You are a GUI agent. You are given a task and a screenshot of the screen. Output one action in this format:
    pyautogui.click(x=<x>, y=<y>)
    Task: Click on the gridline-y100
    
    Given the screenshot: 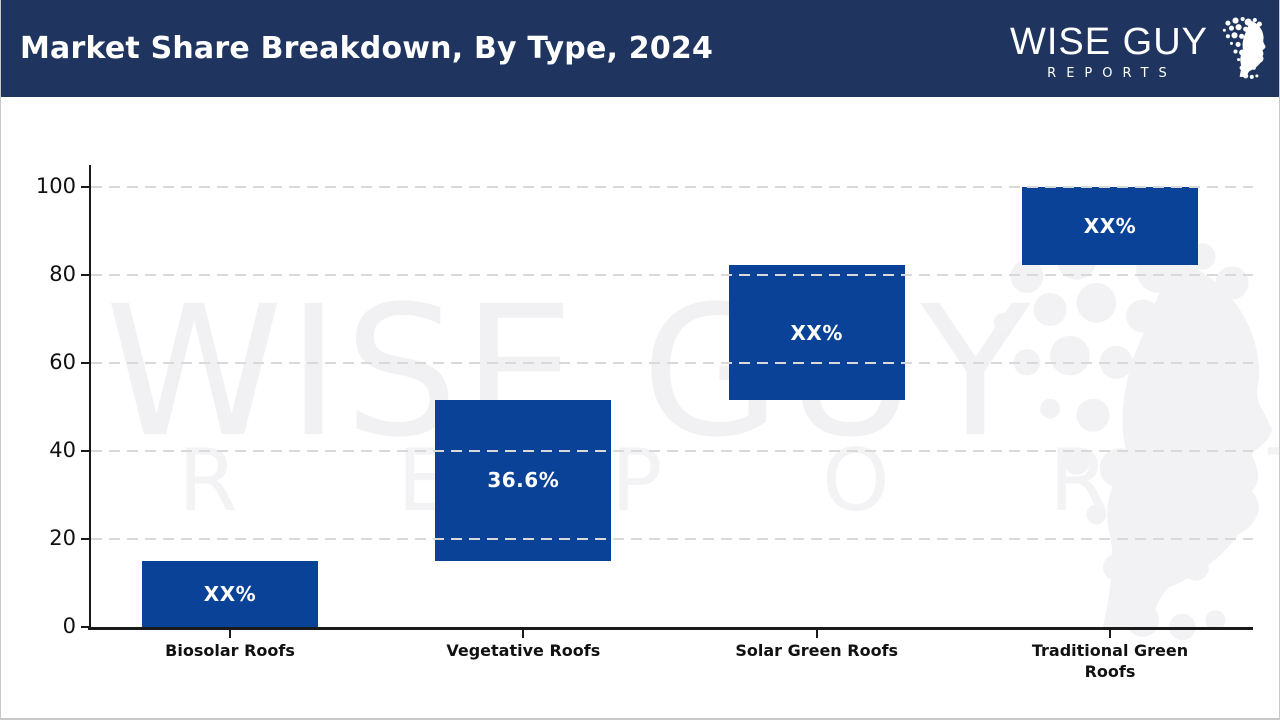 What is the action you would take?
    pyautogui.click(x=672, y=187)
    